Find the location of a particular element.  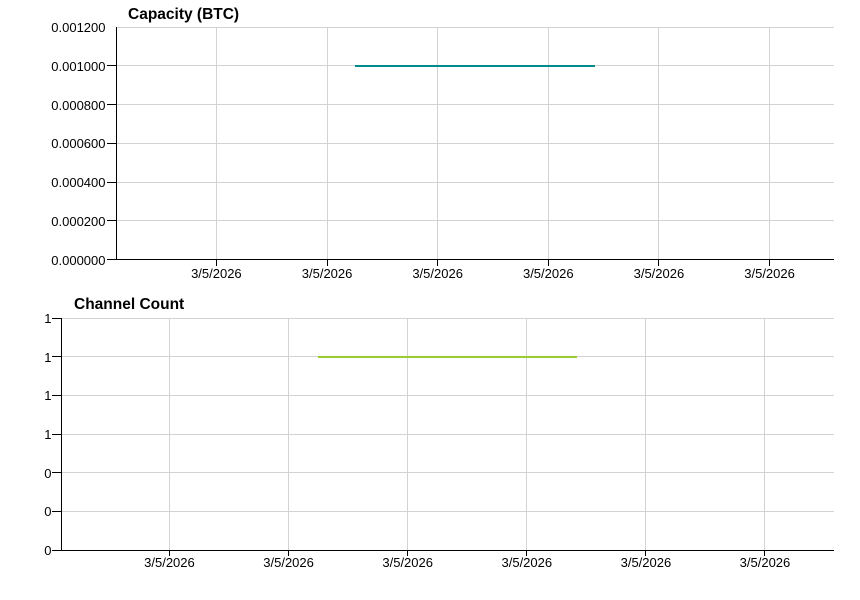

channel-count-chart-title: Channel Count is located at coordinates (129, 305).